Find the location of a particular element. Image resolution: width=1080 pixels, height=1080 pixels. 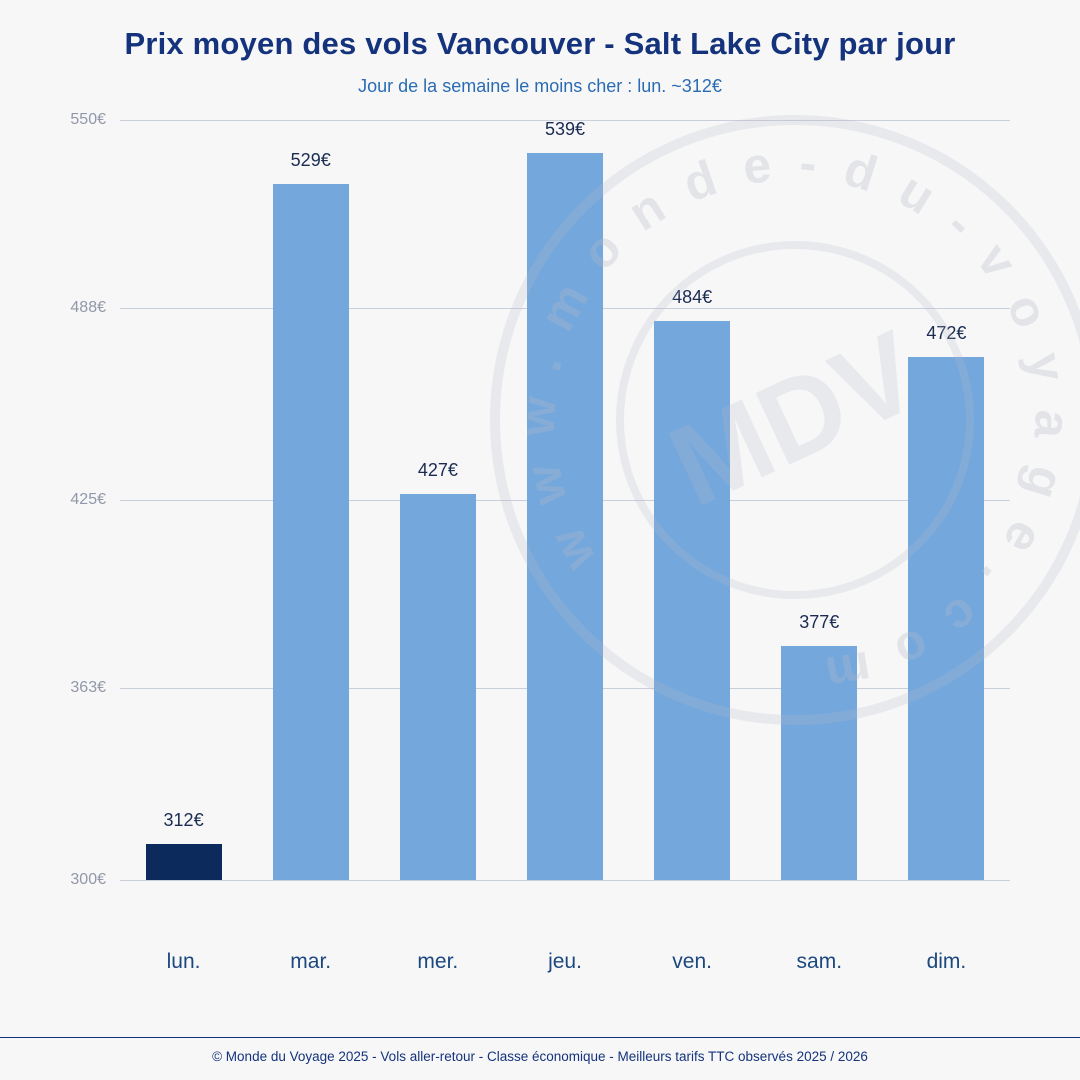

bar-value-label: 427€ is located at coordinates (437, 469).